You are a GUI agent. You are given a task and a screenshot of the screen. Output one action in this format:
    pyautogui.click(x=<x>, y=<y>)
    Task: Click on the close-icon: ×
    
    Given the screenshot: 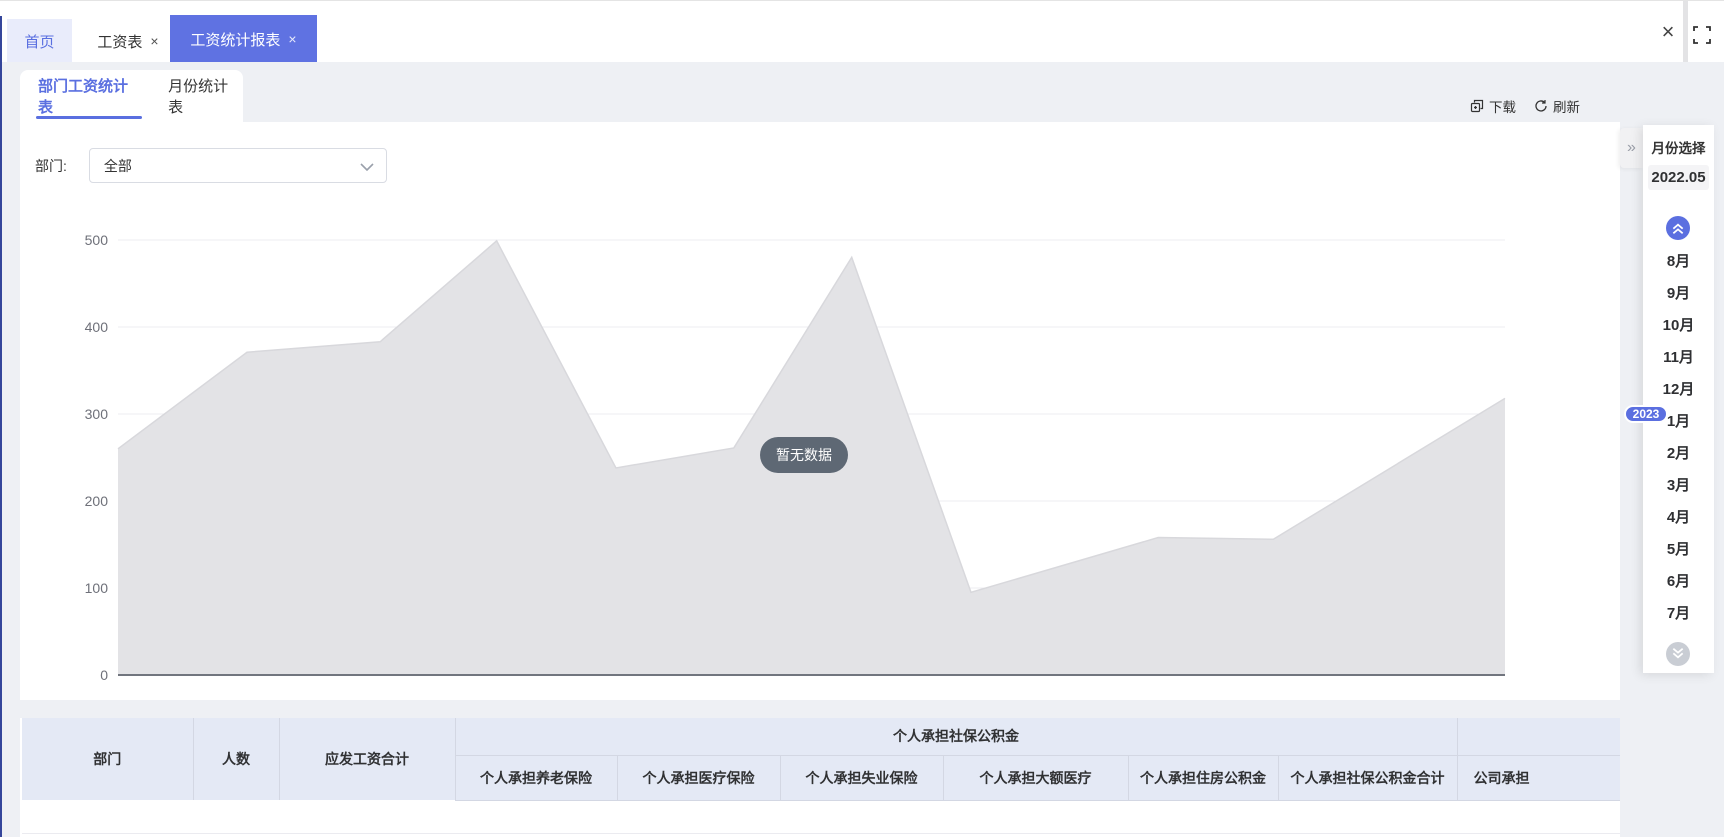 What is the action you would take?
    pyautogui.click(x=1668, y=31)
    